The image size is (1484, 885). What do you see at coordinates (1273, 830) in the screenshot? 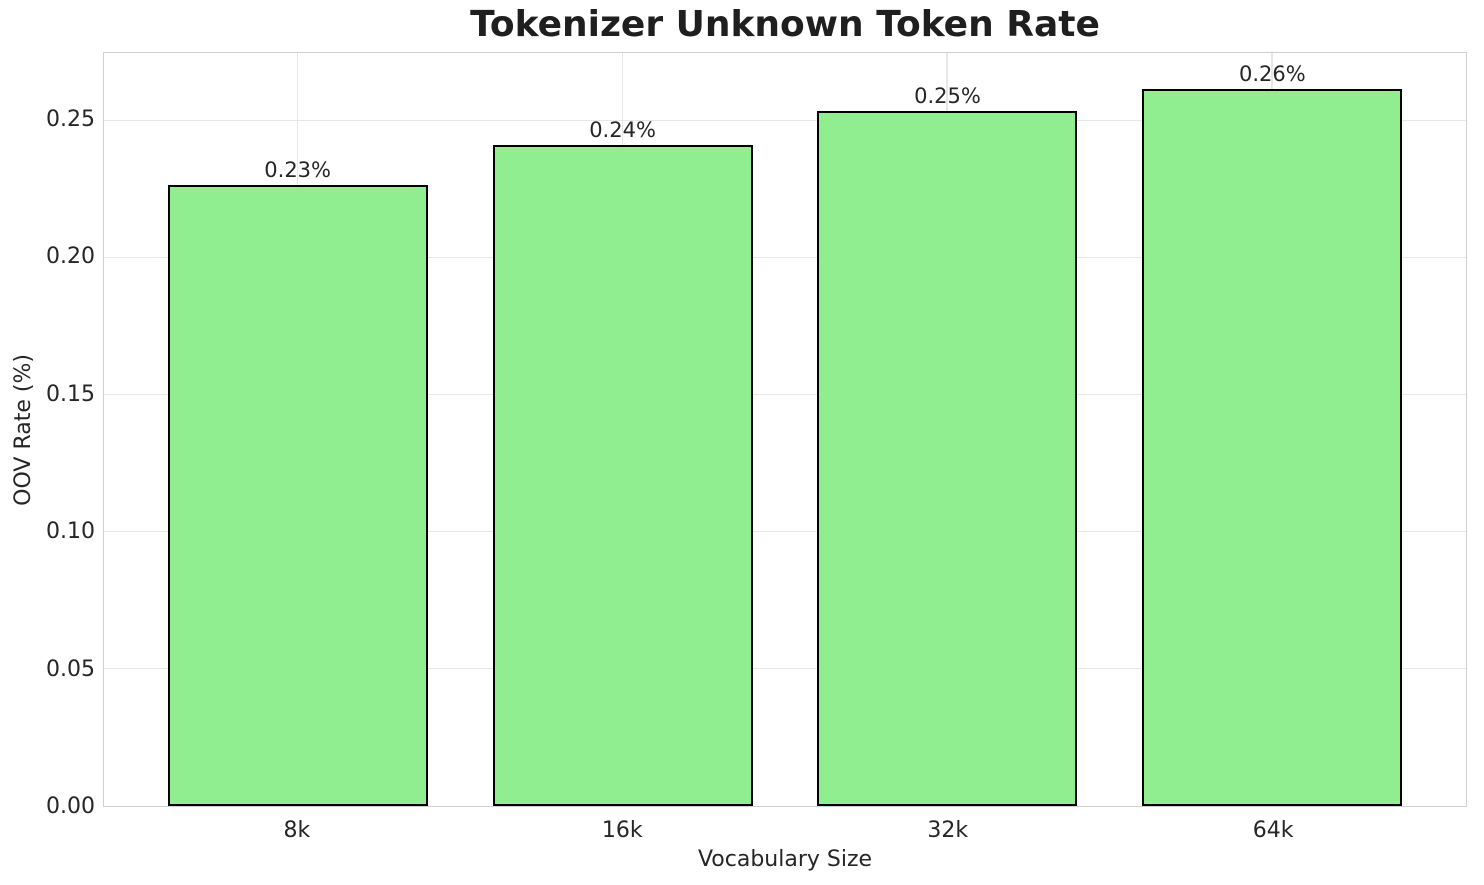
I see `x-tick-label: 64k` at bounding box center [1273, 830].